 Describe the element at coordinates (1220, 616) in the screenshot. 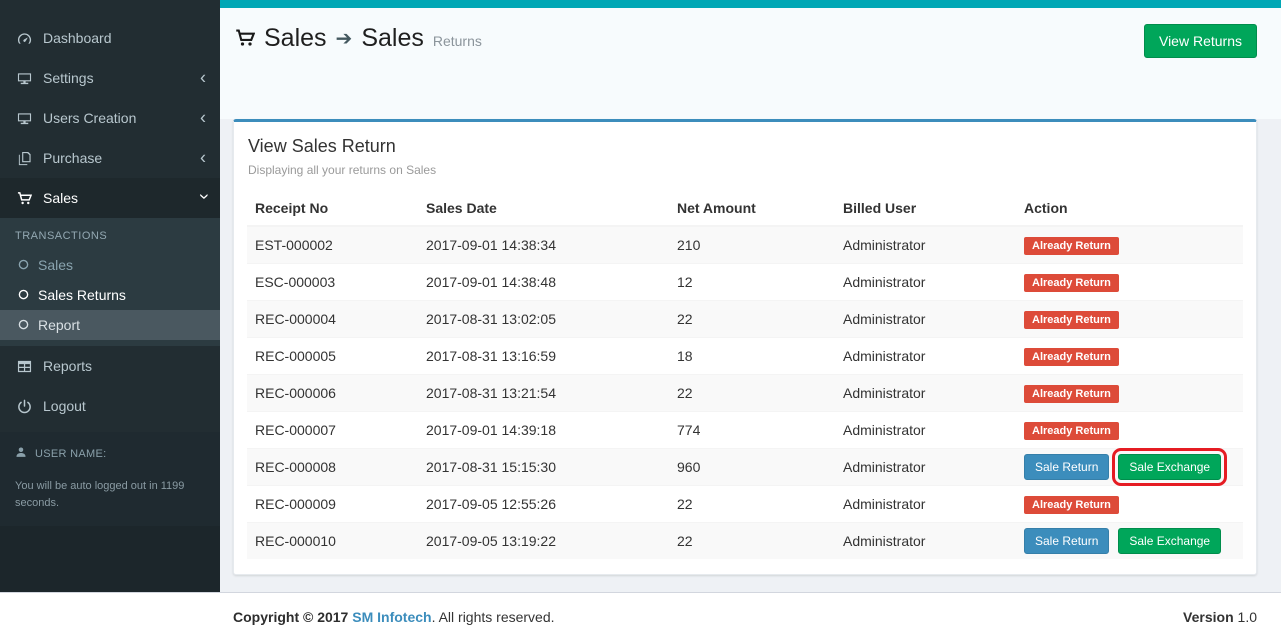

I see `version-text: Version 1.0` at that location.